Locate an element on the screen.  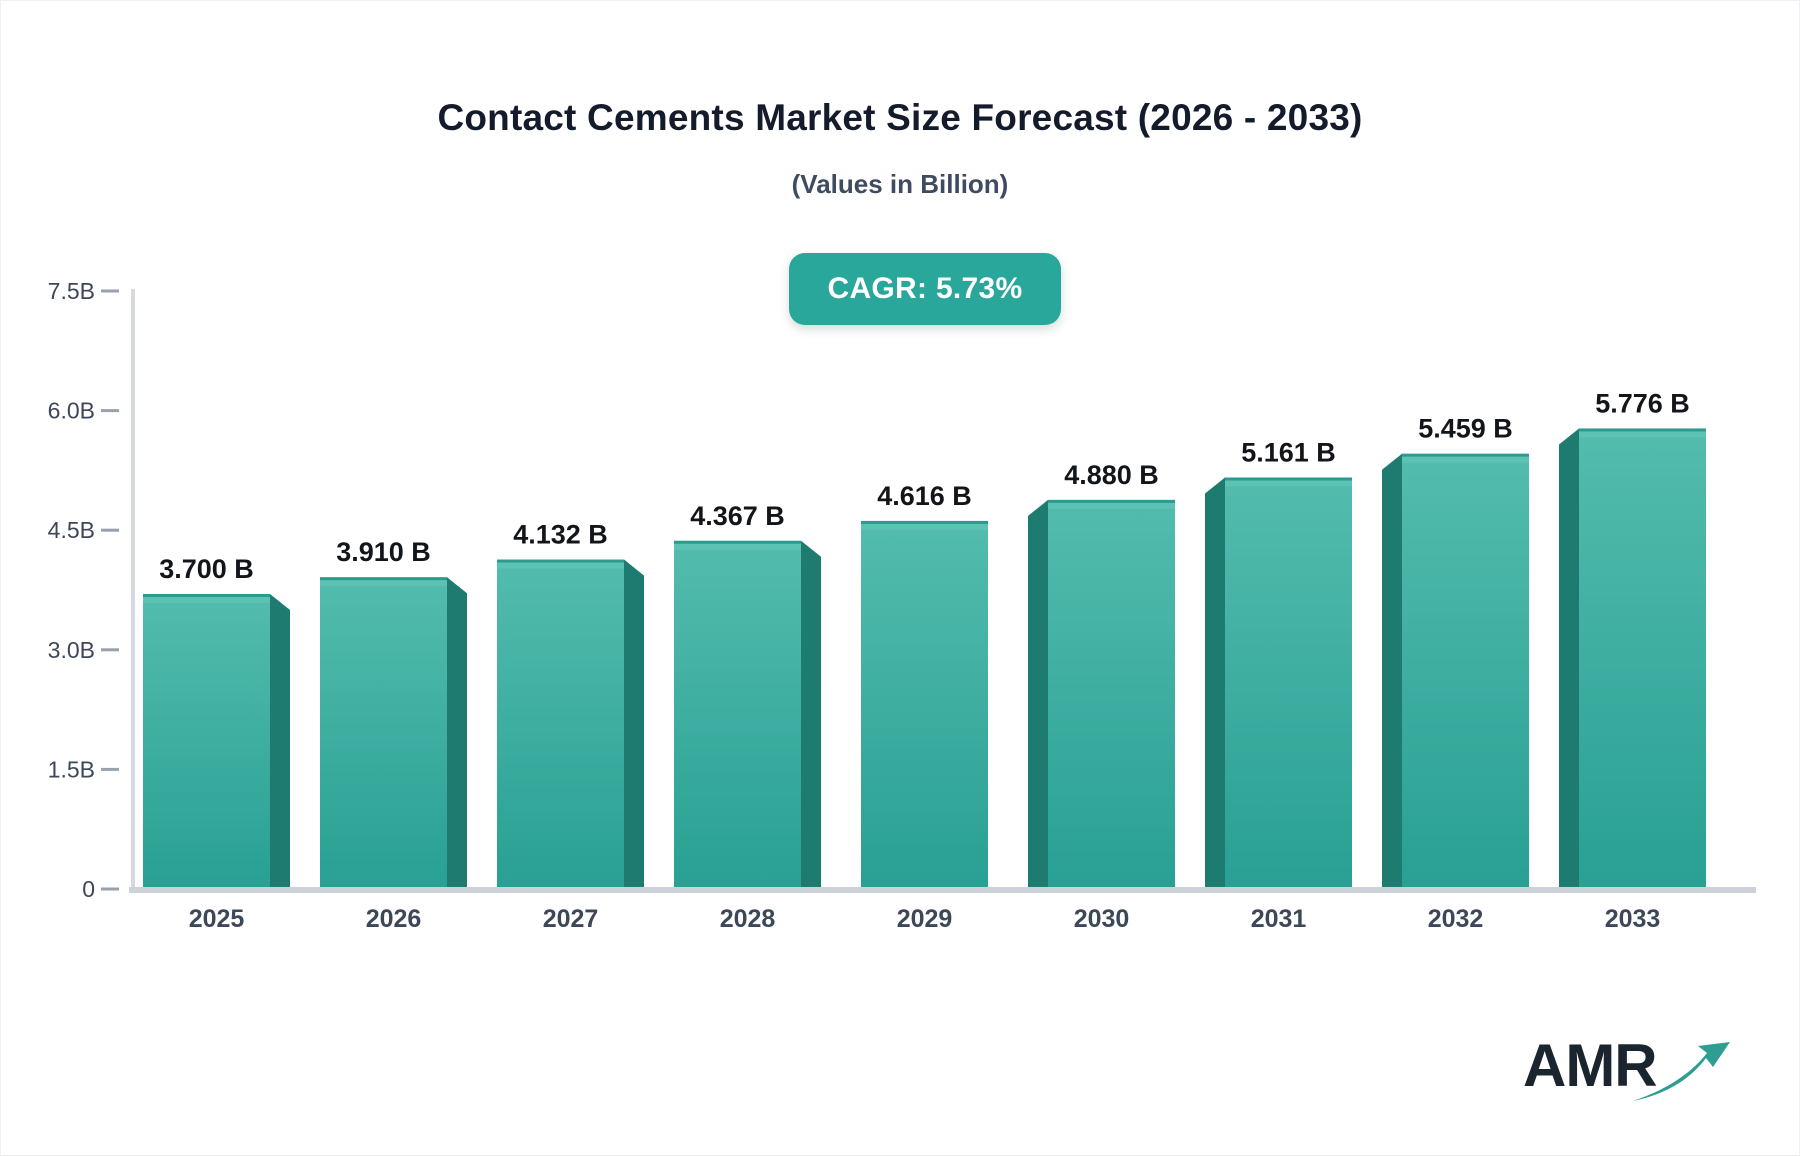
y-axis-label: 4.5B is located at coordinates (71, 530).